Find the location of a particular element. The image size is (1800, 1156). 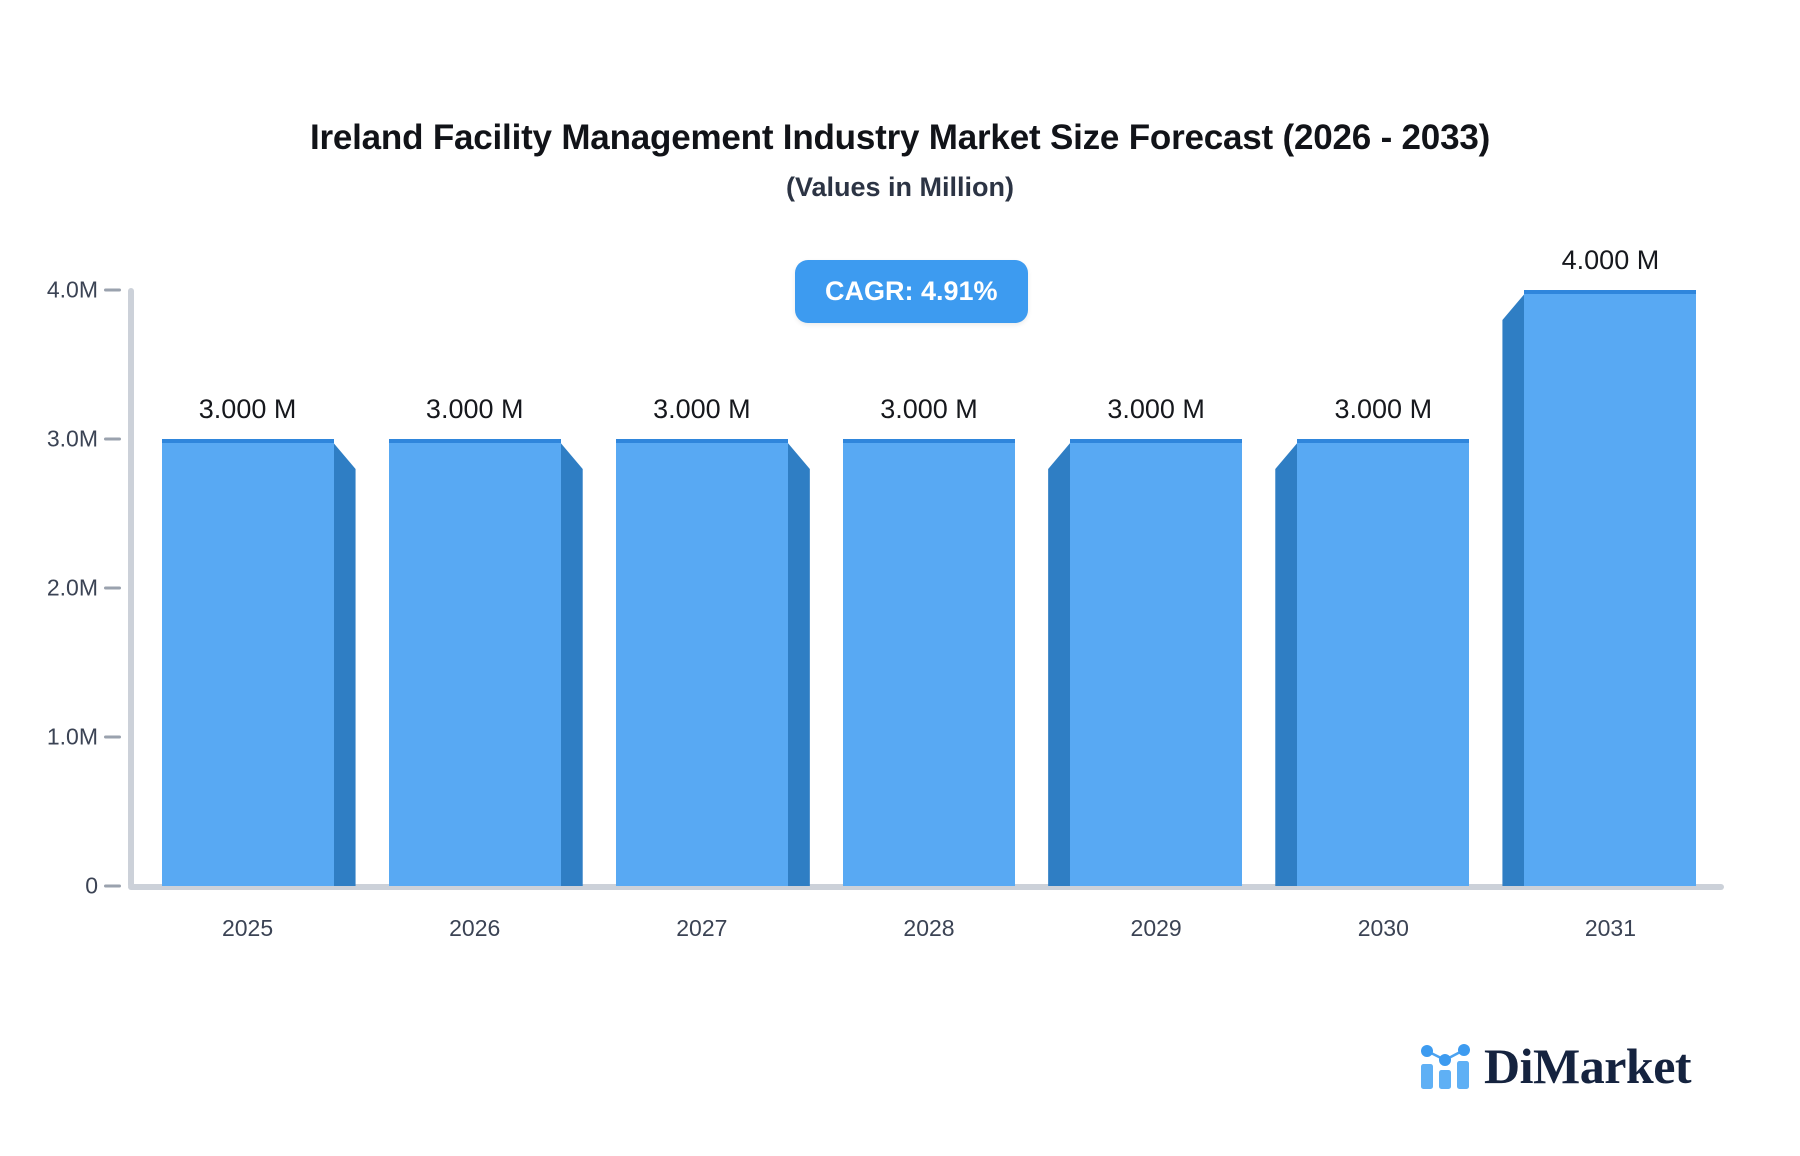

bar-2025: 3.000 M is located at coordinates (258, 640).